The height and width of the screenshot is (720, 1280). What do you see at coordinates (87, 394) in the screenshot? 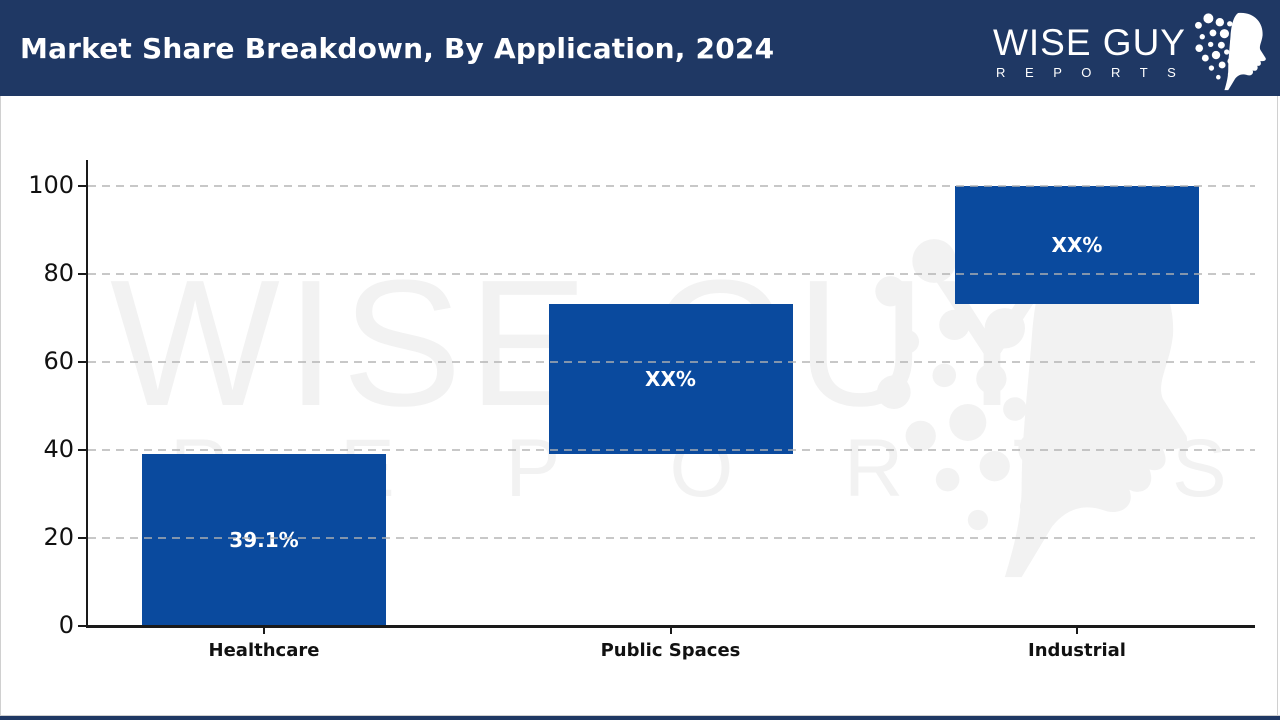
I see `y-axis-line` at bounding box center [87, 394].